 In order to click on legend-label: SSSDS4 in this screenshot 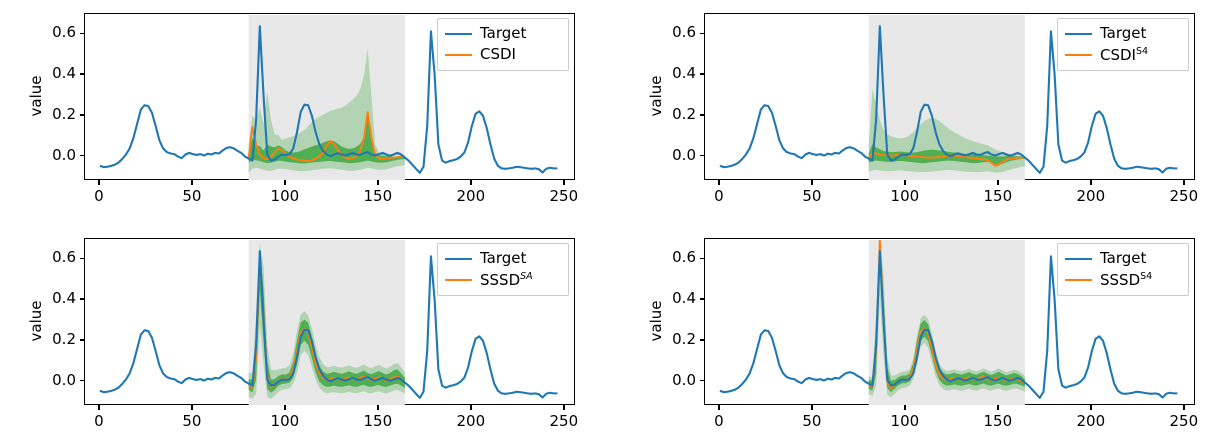, I will do `click(1126, 279)`.